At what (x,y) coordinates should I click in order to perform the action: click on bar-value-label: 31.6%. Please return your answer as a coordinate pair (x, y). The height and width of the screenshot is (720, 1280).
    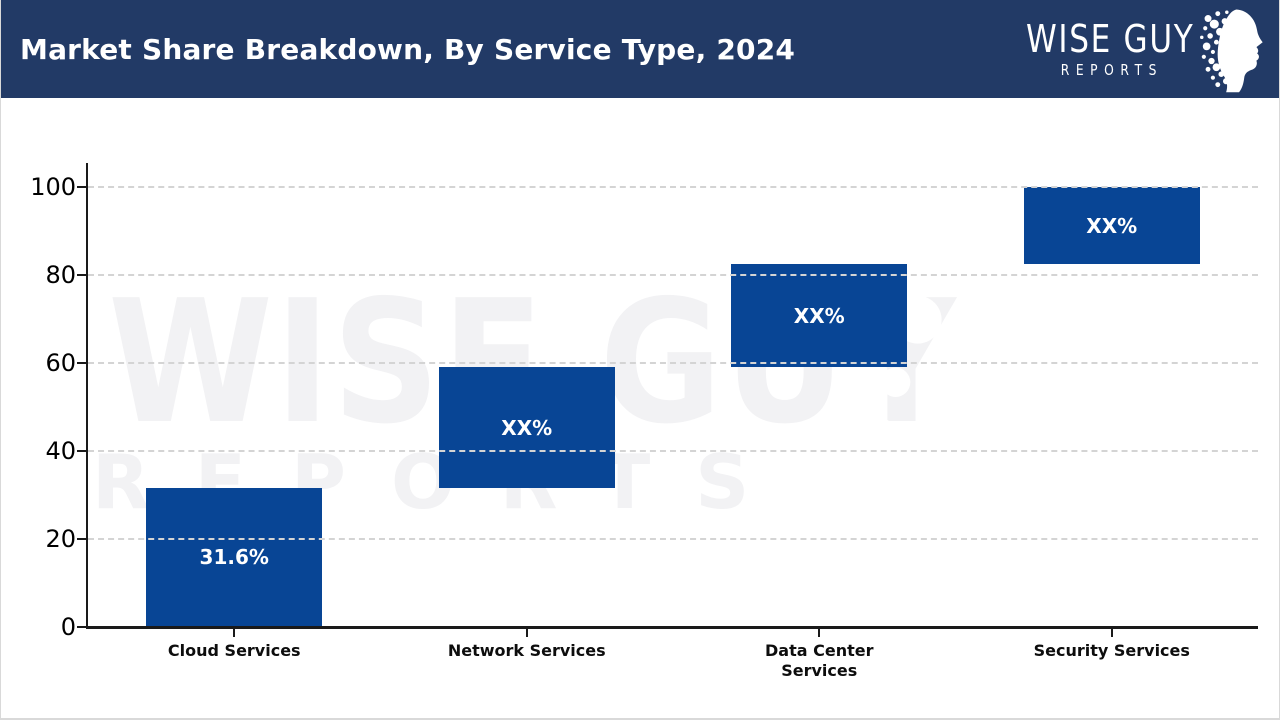
    Looking at the image, I should click on (234, 557).